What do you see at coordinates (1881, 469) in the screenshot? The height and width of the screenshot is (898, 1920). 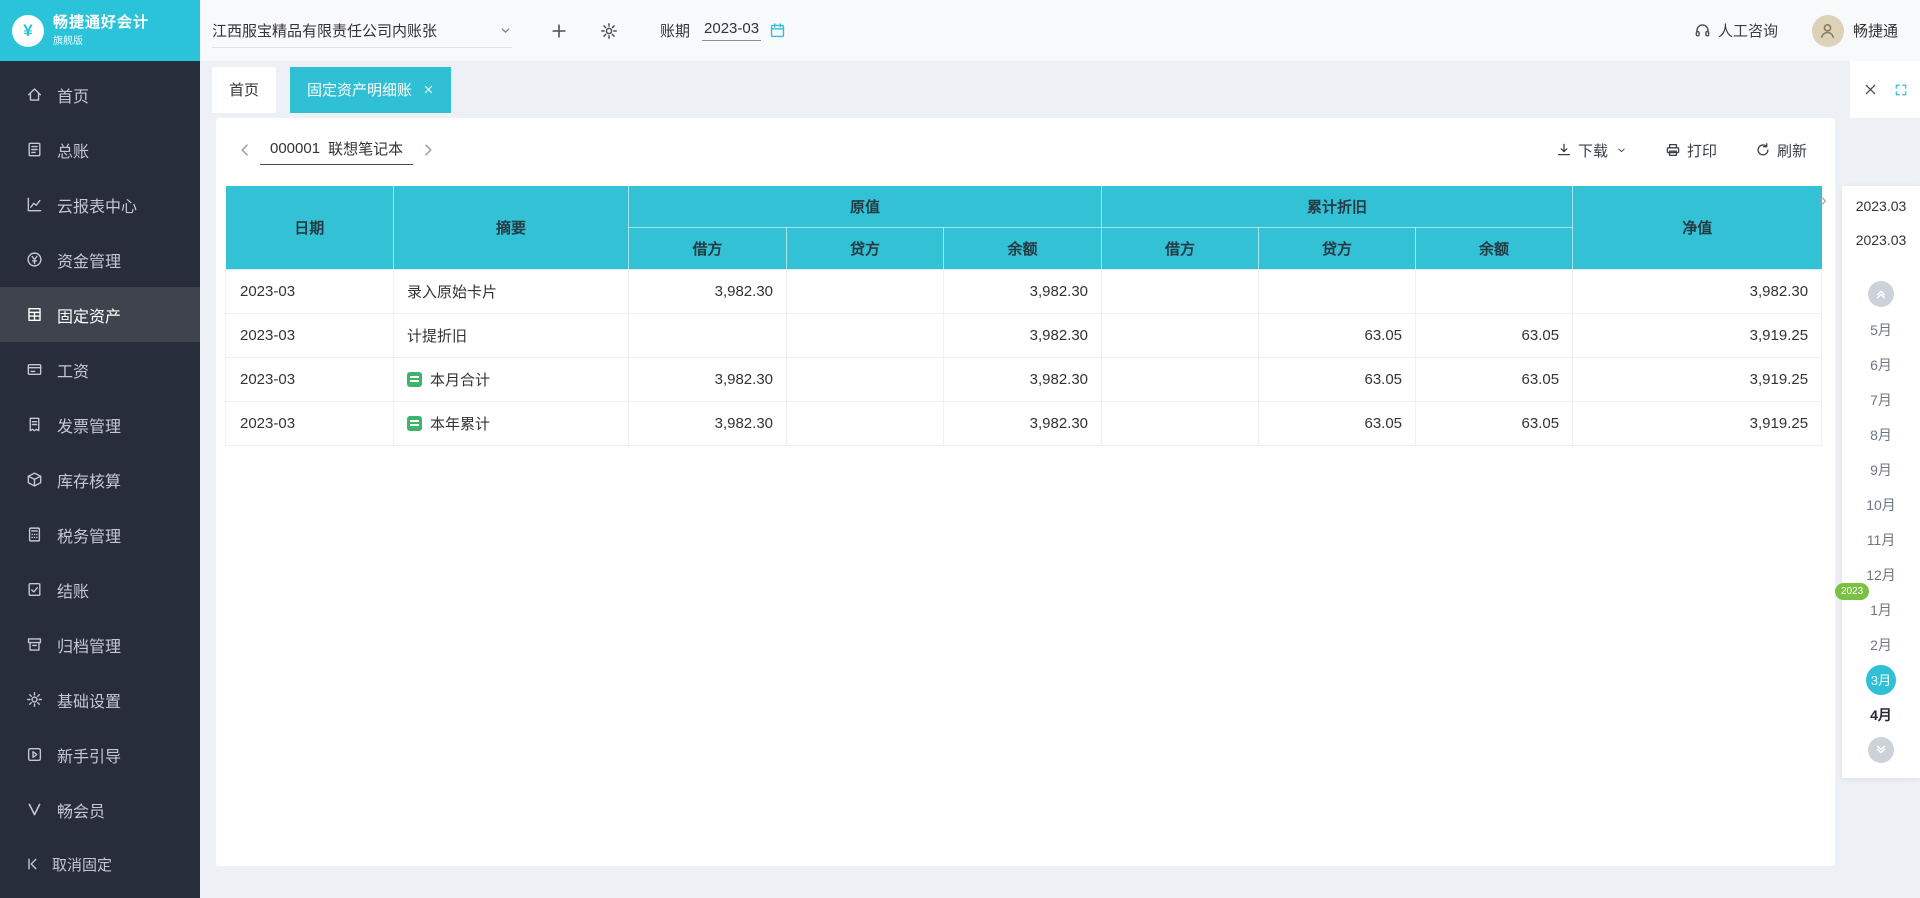 I see `month-item: 9月` at bounding box center [1881, 469].